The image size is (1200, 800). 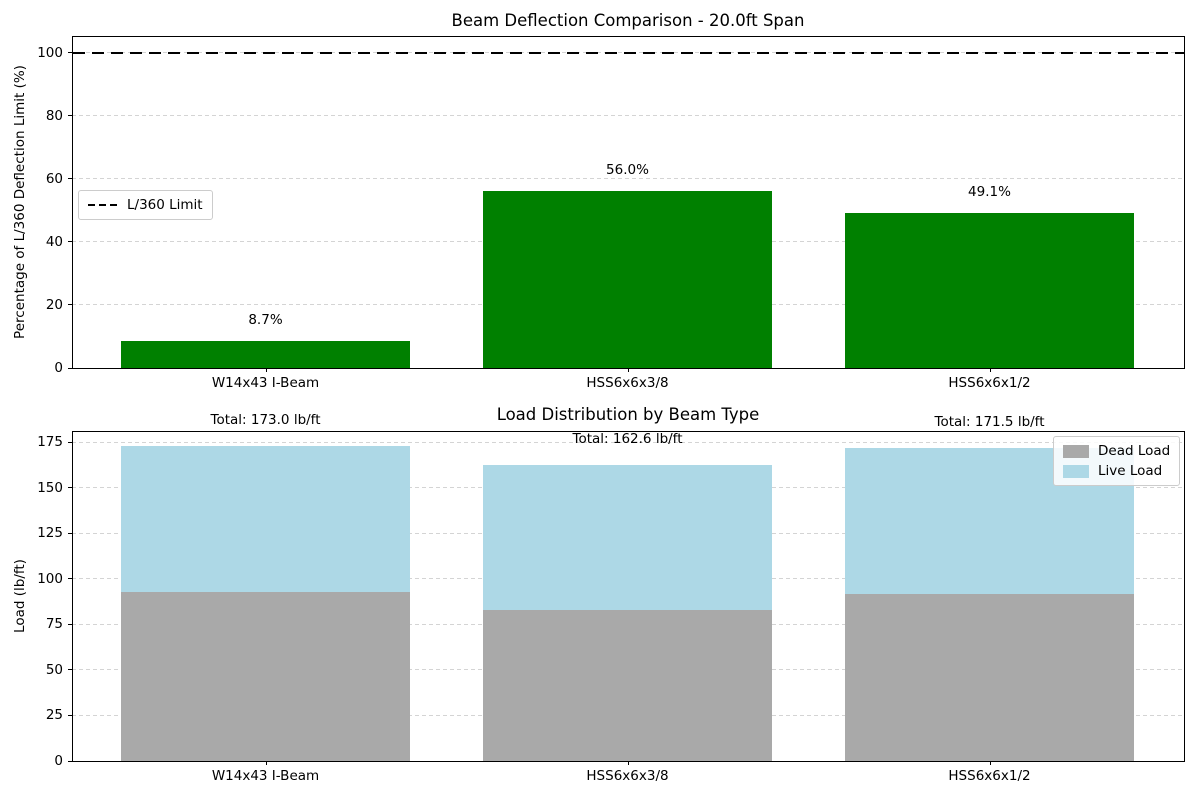 What do you see at coordinates (54, 304) in the screenshot?
I see `y-tick-label: 20` at bounding box center [54, 304].